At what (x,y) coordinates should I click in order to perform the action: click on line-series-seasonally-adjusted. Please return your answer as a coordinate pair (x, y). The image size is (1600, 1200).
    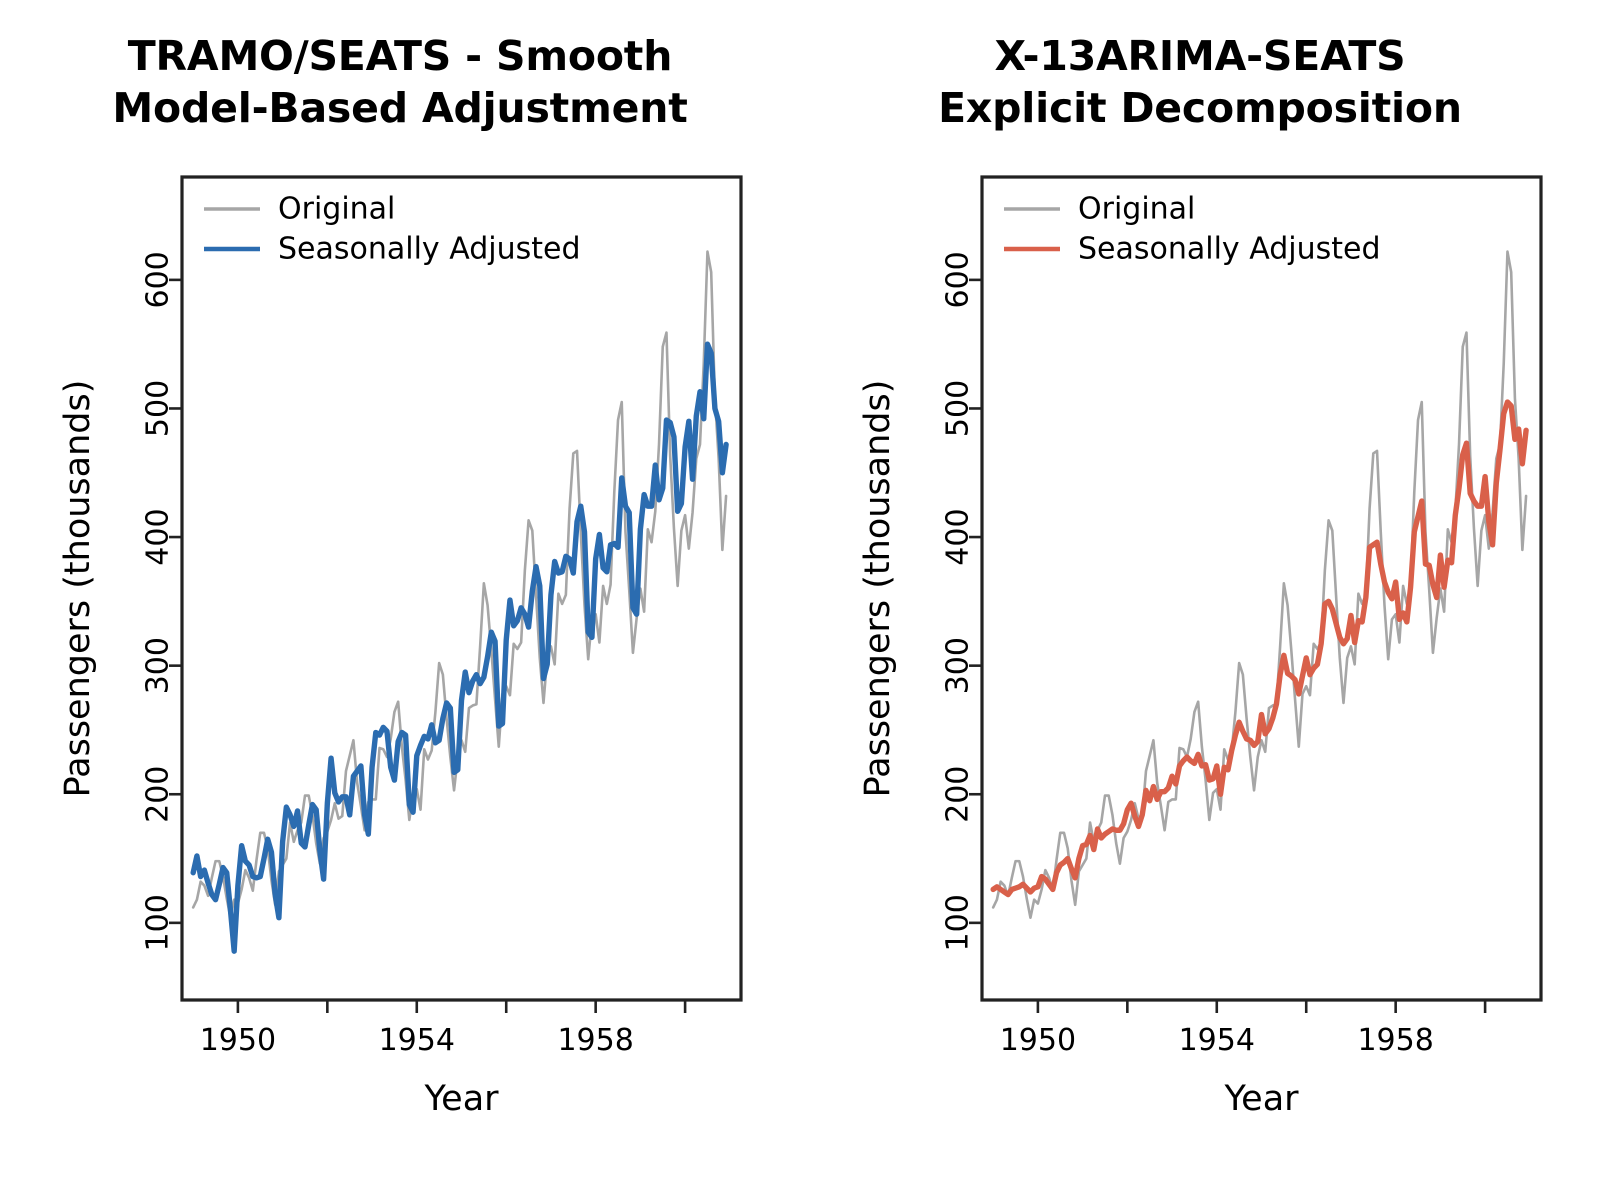
    Looking at the image, I should click on (1259, 648).